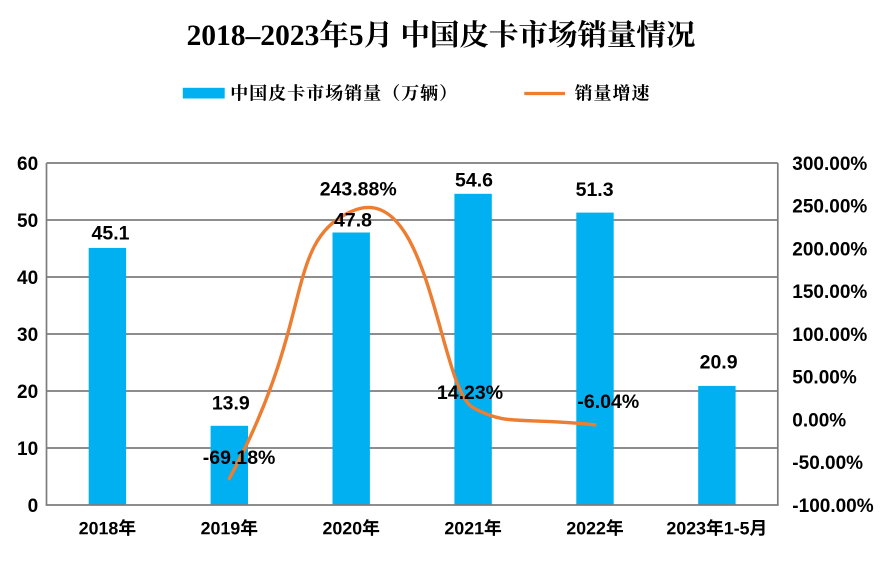 The width and height of the screenshot is (881, 573). Describe the element at coordinates (231, 404) in the screenshot. I see `svg-text: 13.9` at that location.